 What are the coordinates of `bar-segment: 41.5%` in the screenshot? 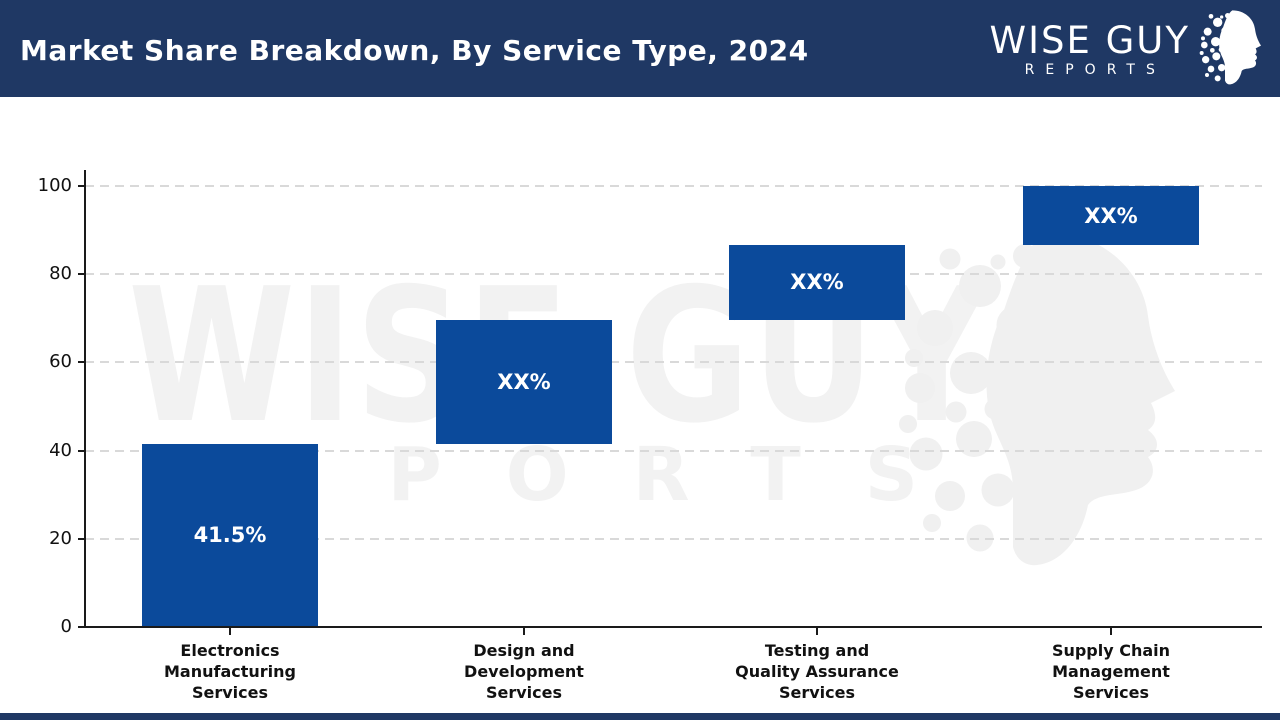 It's located at (230, 535).